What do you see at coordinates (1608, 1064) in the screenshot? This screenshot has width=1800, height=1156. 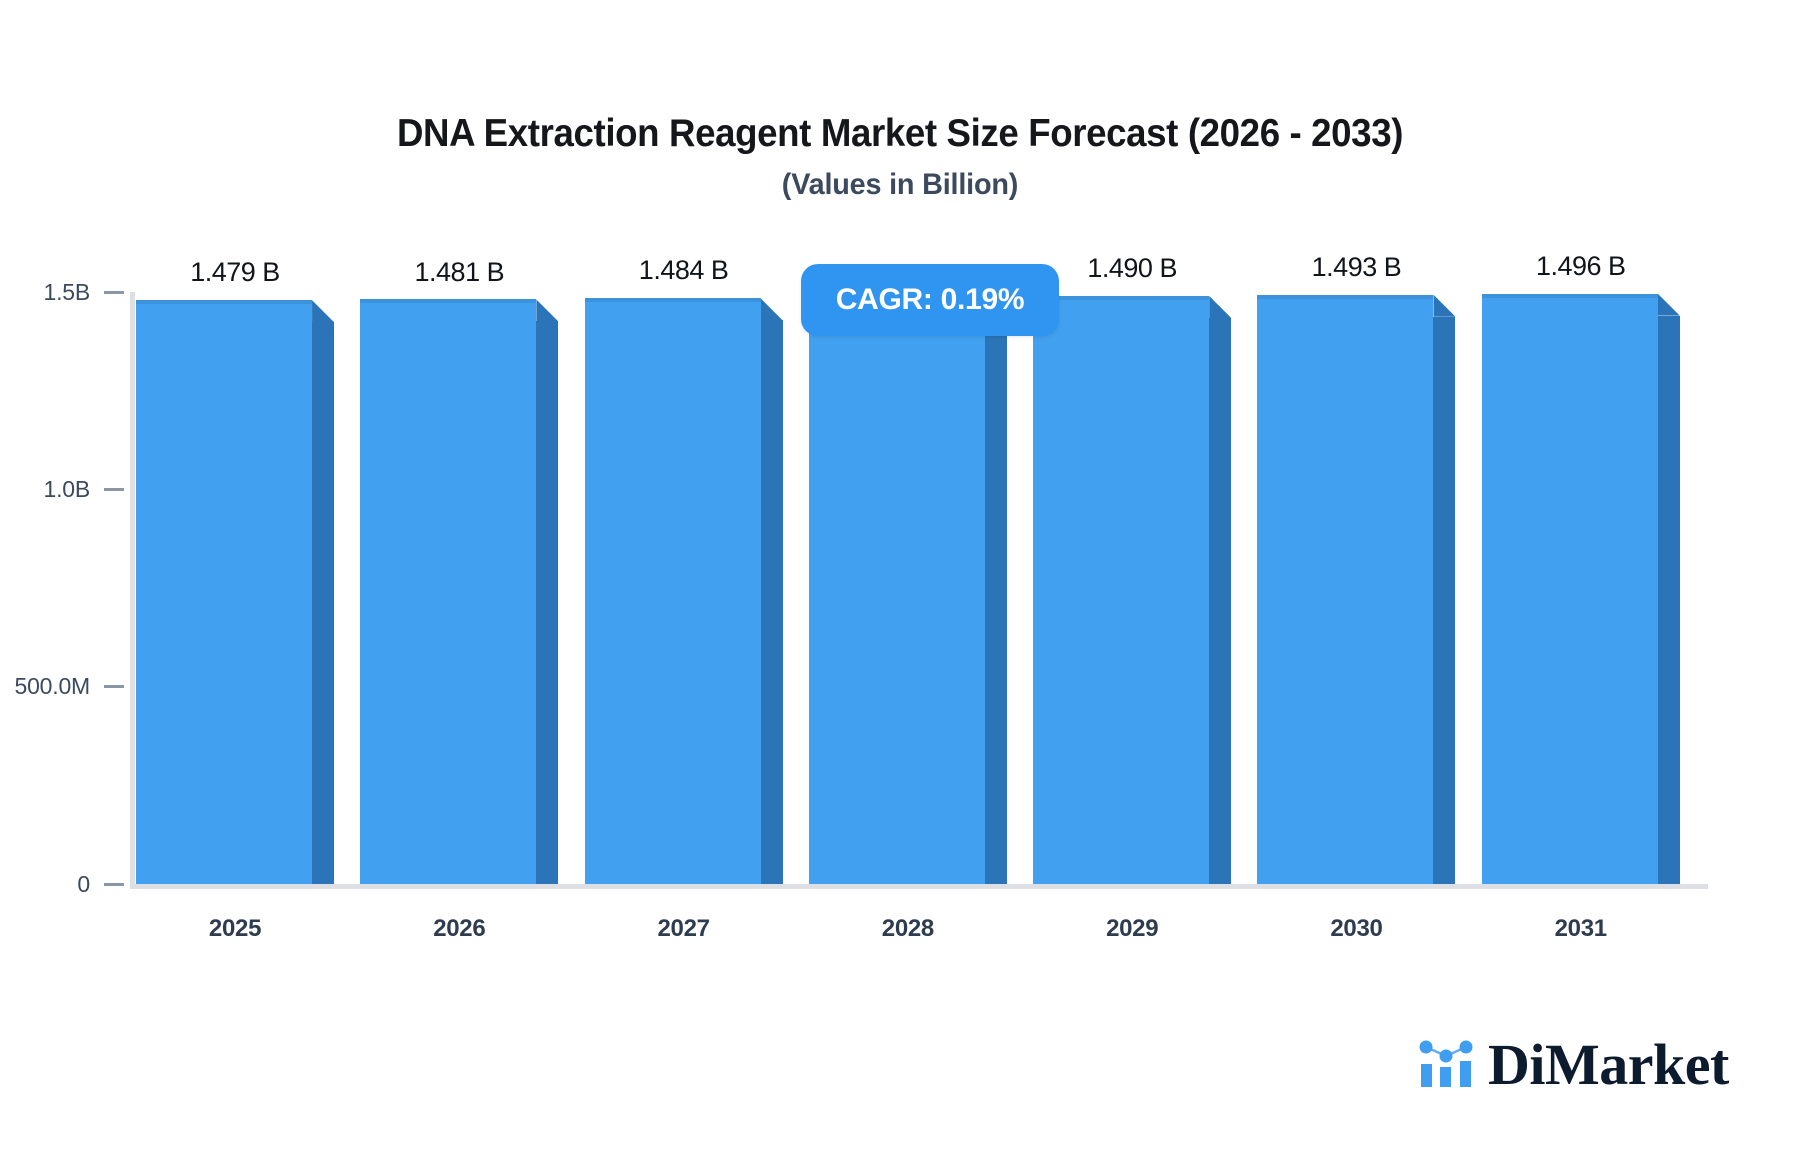 I see `brand-logo-text: DiMarket` at bounding box center [1608, 1064].